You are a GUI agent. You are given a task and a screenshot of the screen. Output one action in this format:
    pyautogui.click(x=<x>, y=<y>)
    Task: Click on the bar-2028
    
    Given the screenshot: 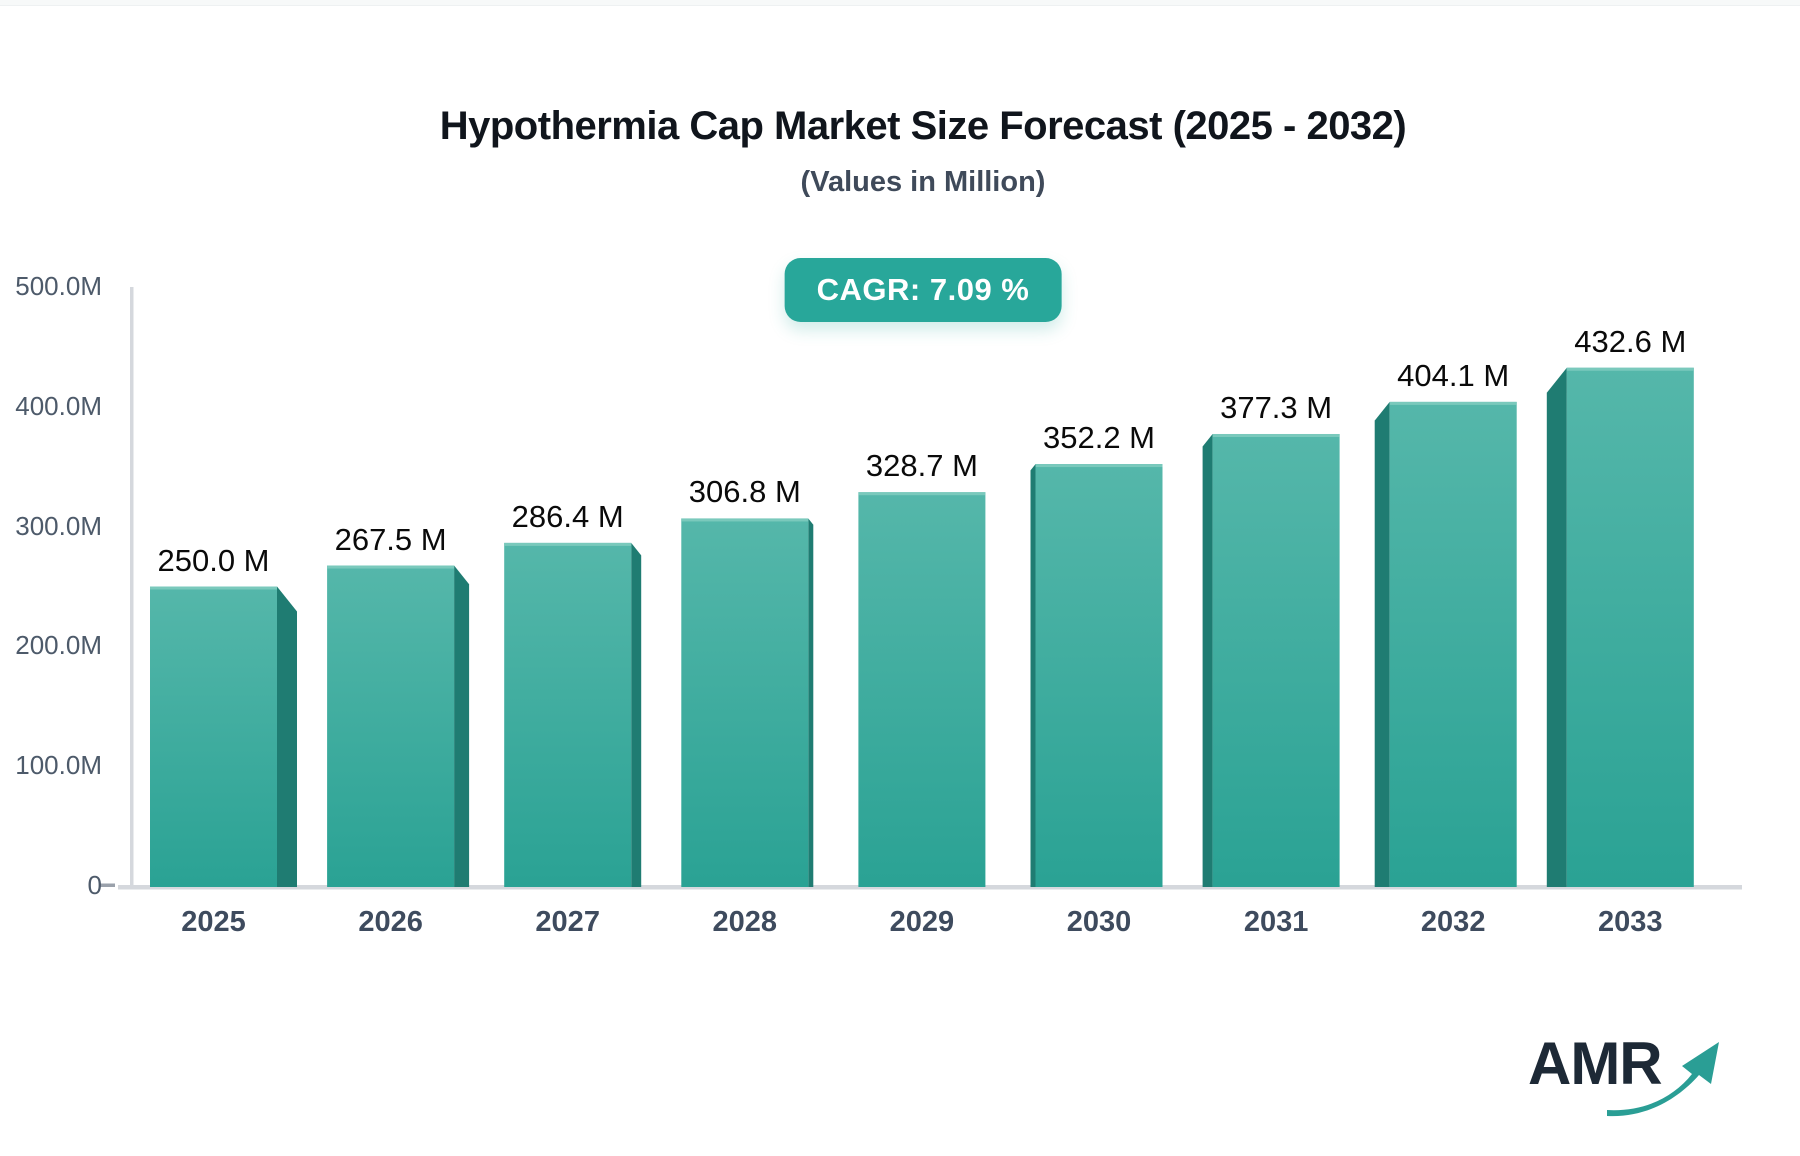 What is the action you would take?
    pyautogui.click(x=747, y=702)
    